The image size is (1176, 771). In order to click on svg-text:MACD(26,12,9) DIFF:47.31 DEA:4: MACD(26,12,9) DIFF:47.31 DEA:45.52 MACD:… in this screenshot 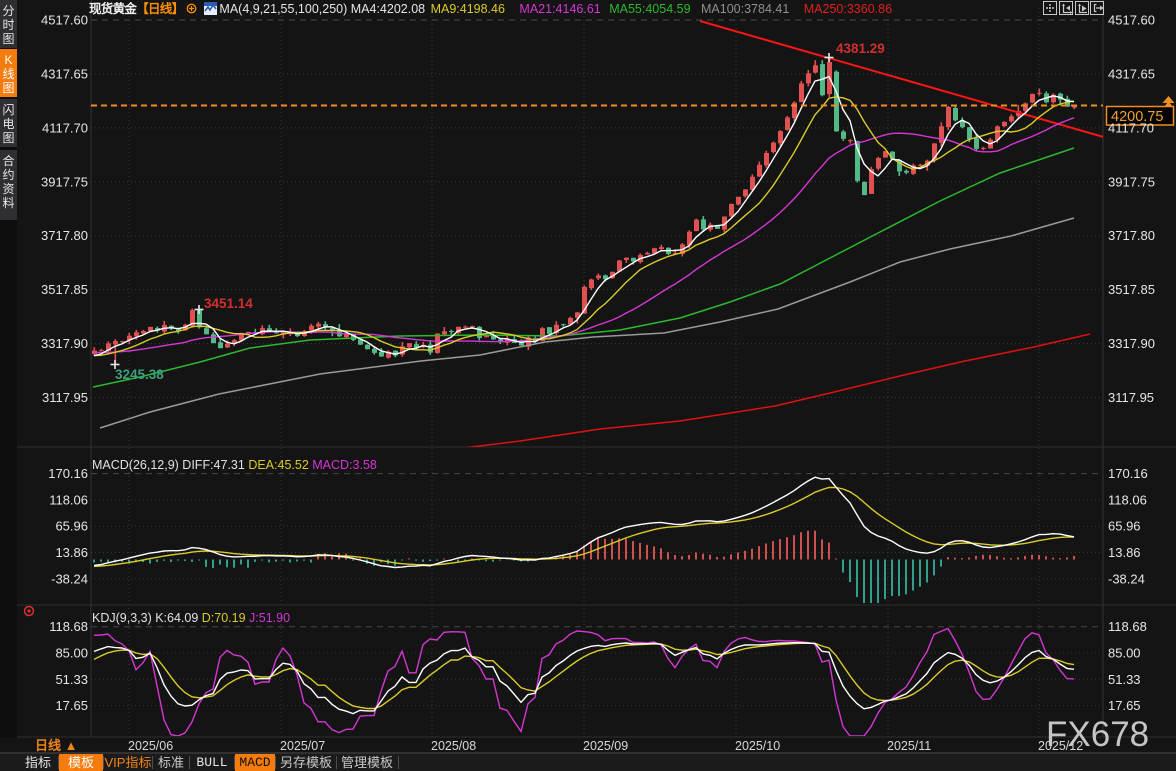, I will do `click(234, 465)`.